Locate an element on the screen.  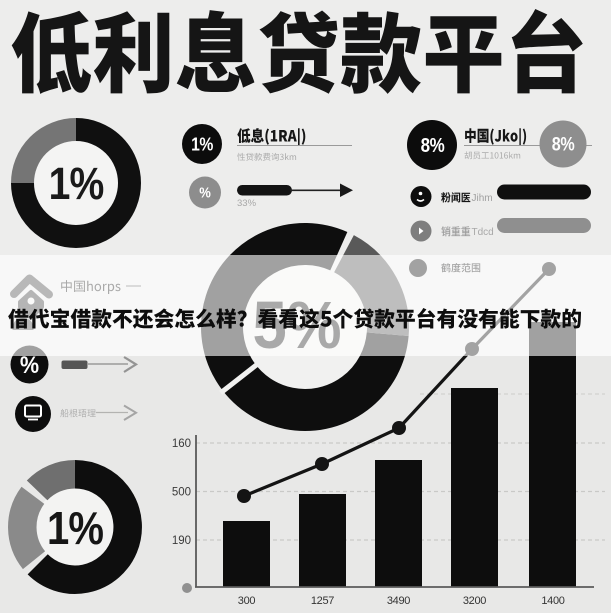
svg-text: Tdcd is located at coordinates (483, 232).